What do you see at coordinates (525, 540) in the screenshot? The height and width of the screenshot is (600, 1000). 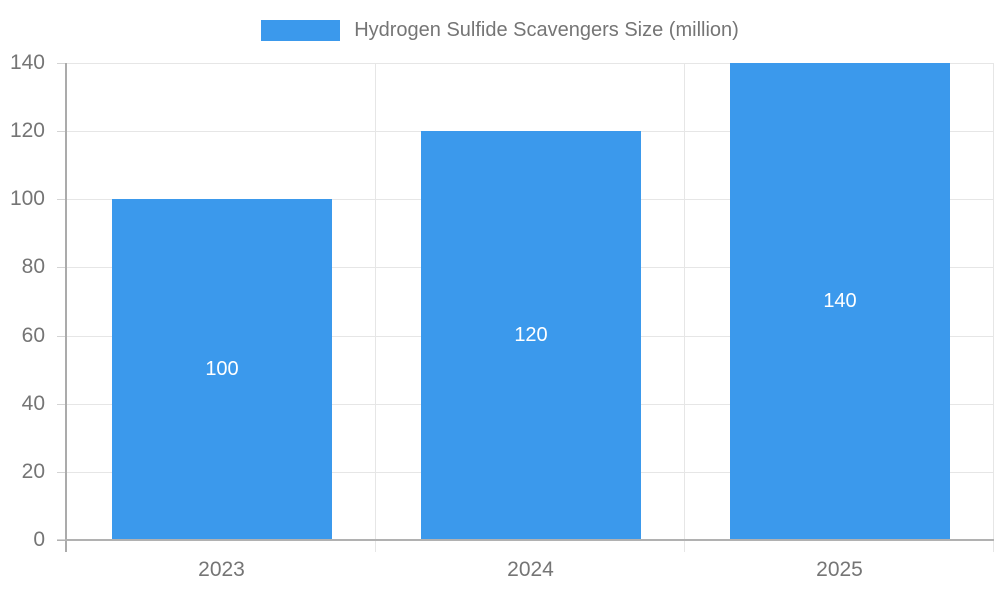 I see `x-axis-line` at bounding box center [525, 540].